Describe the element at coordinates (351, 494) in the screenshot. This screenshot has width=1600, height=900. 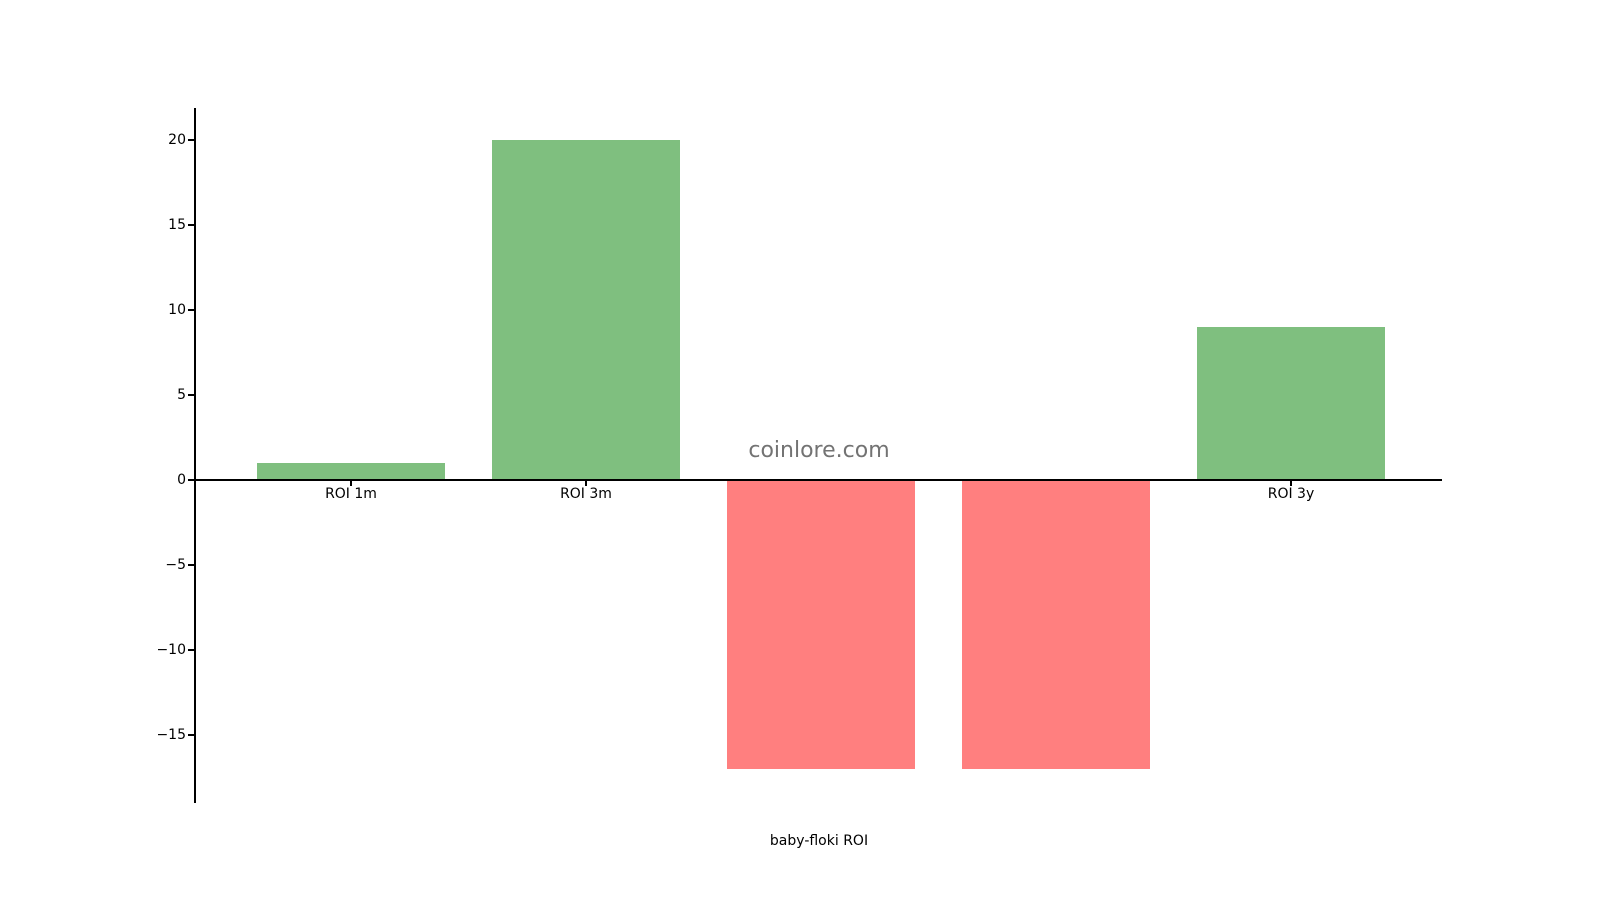
I see `x-tick-label: ROI 1m` at that location.